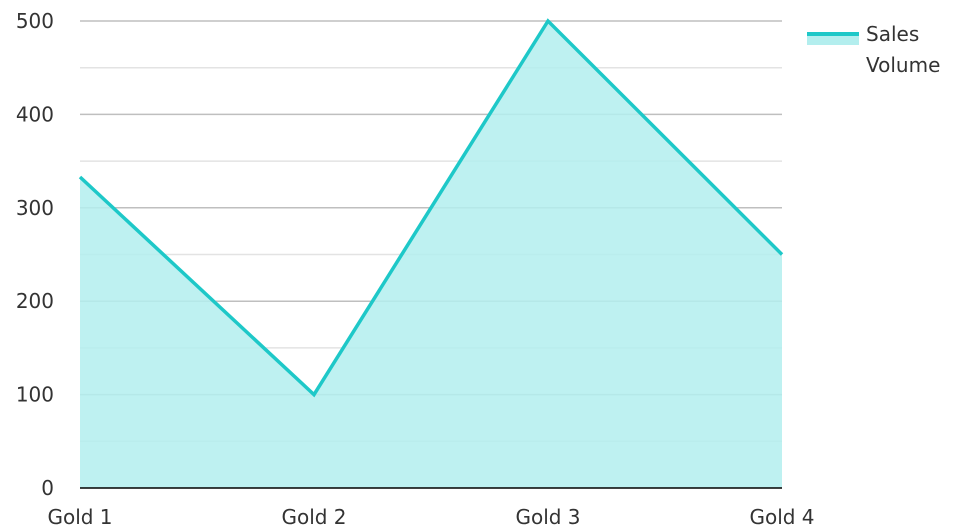  I want to click on x-tick-label: Gold 2, so click(313, 517).